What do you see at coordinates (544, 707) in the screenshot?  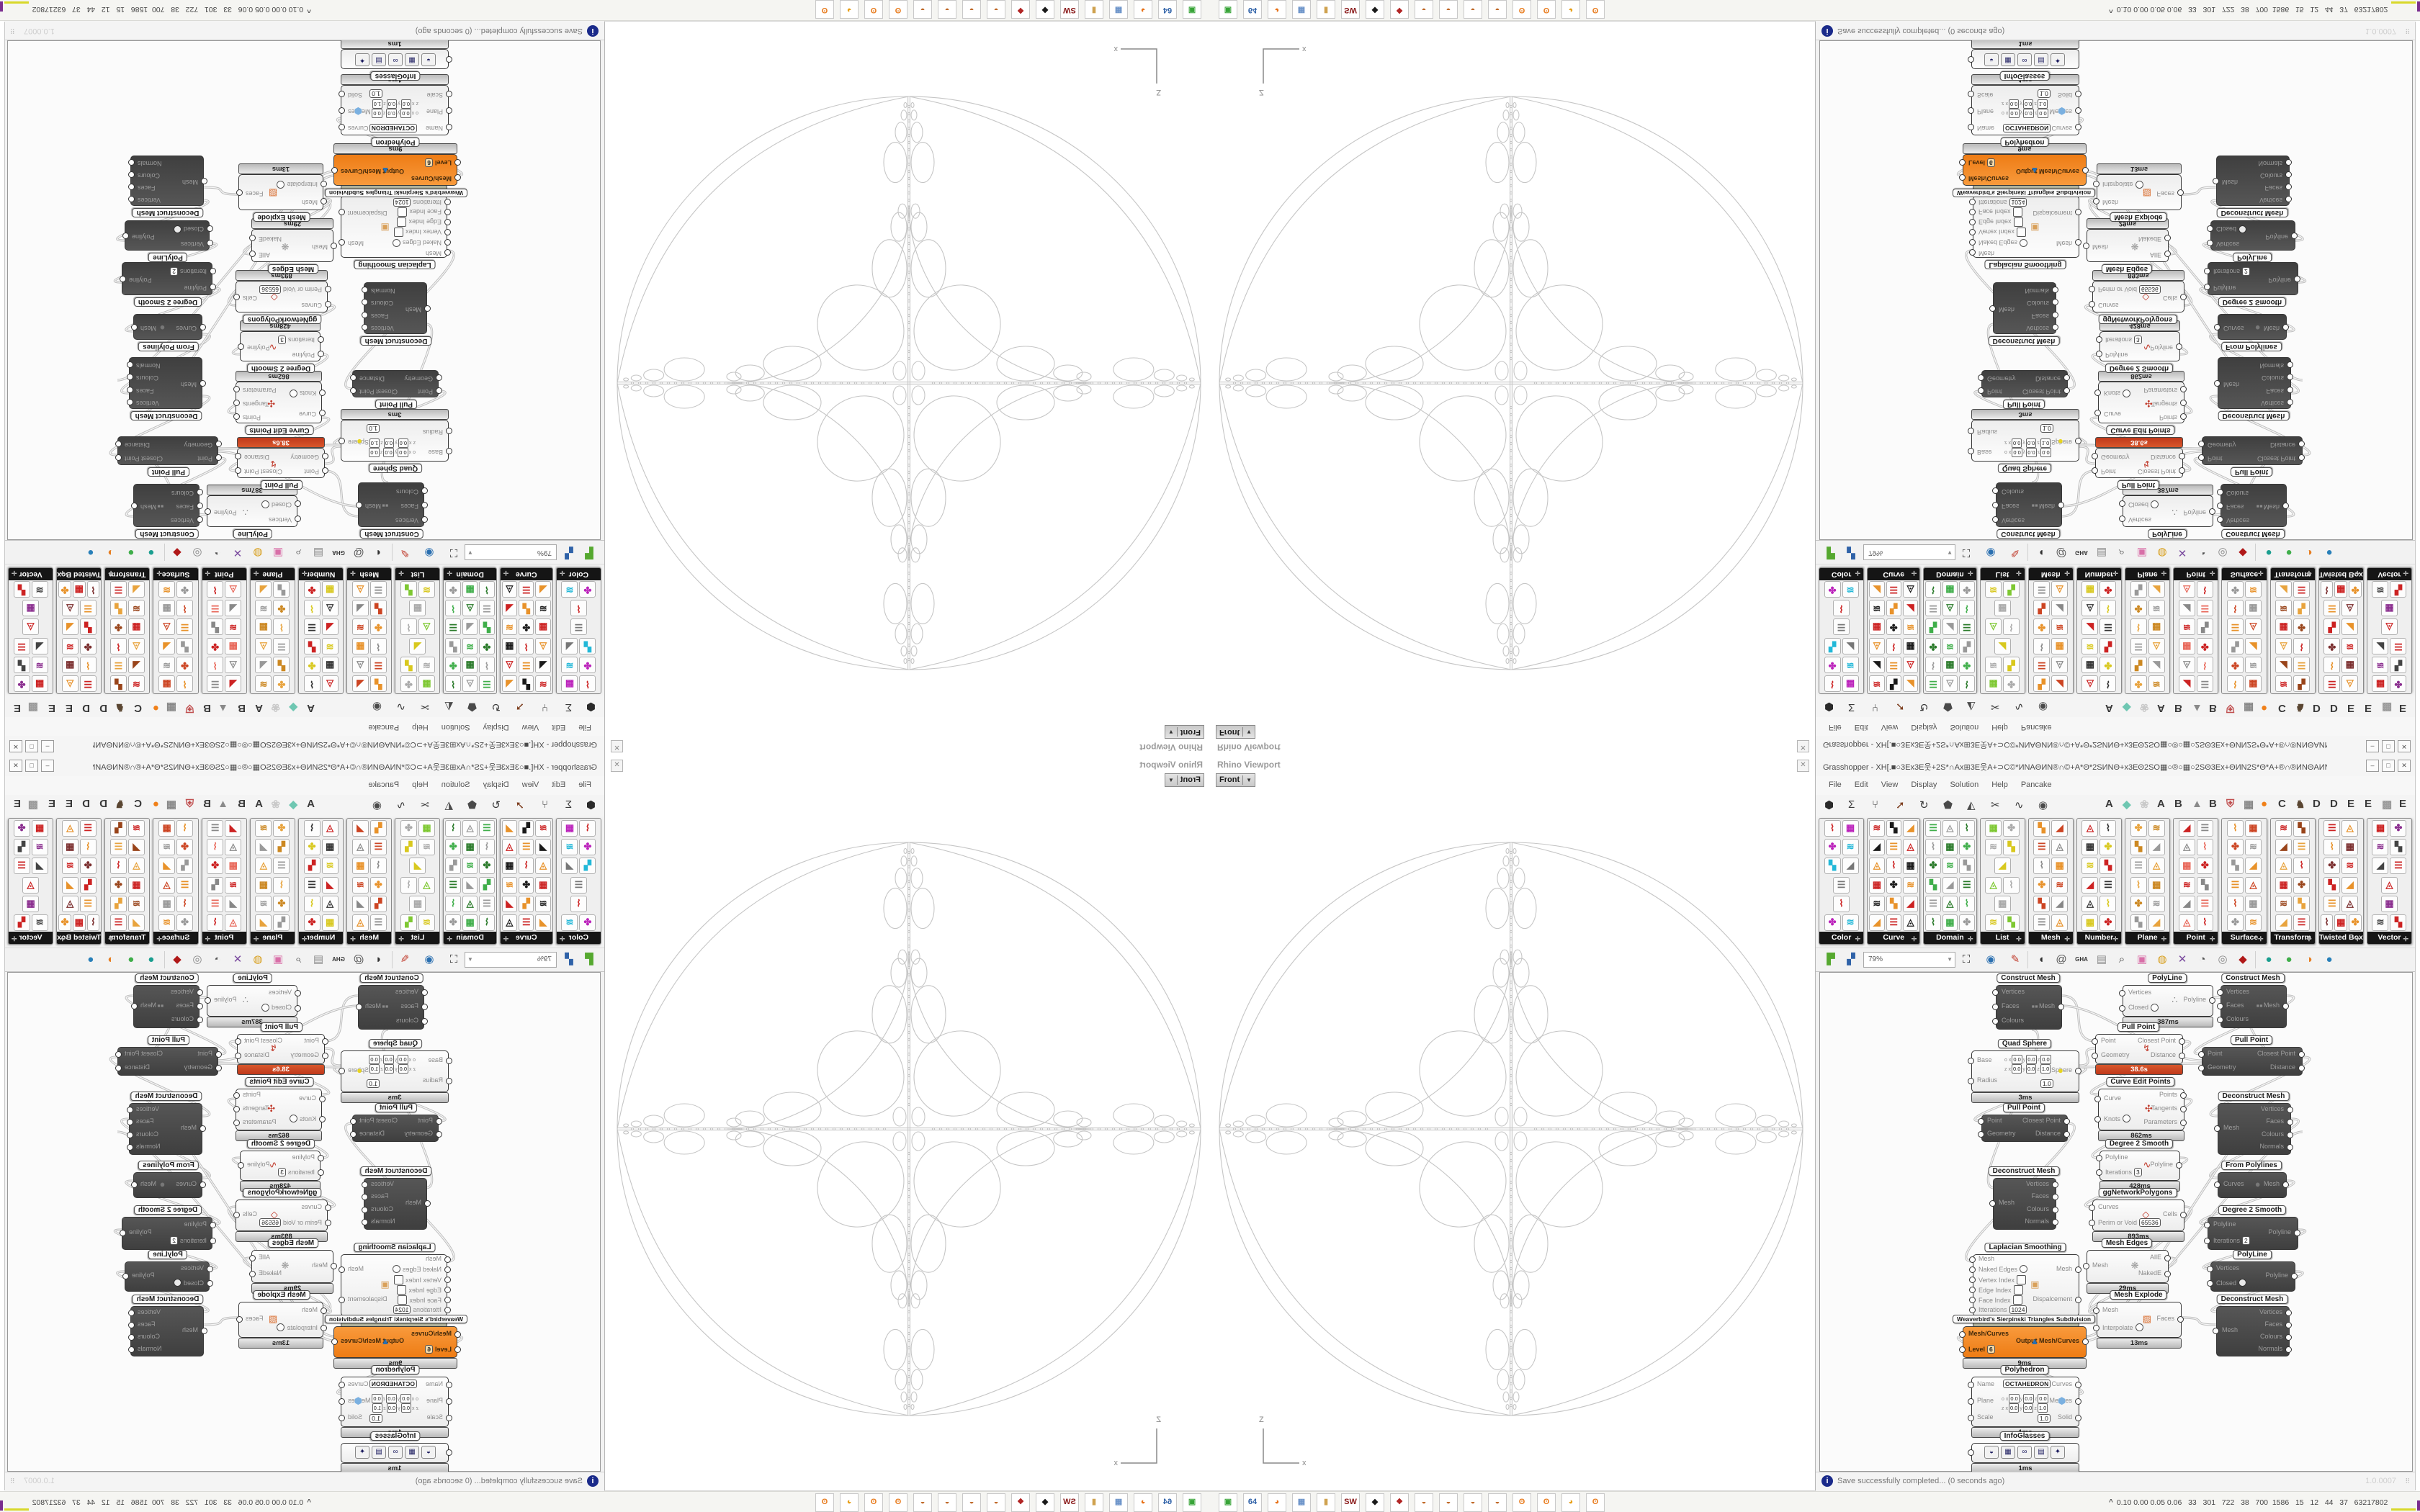 I see `sets-tab-icon: ⑂` at bounding box center [544, 707].